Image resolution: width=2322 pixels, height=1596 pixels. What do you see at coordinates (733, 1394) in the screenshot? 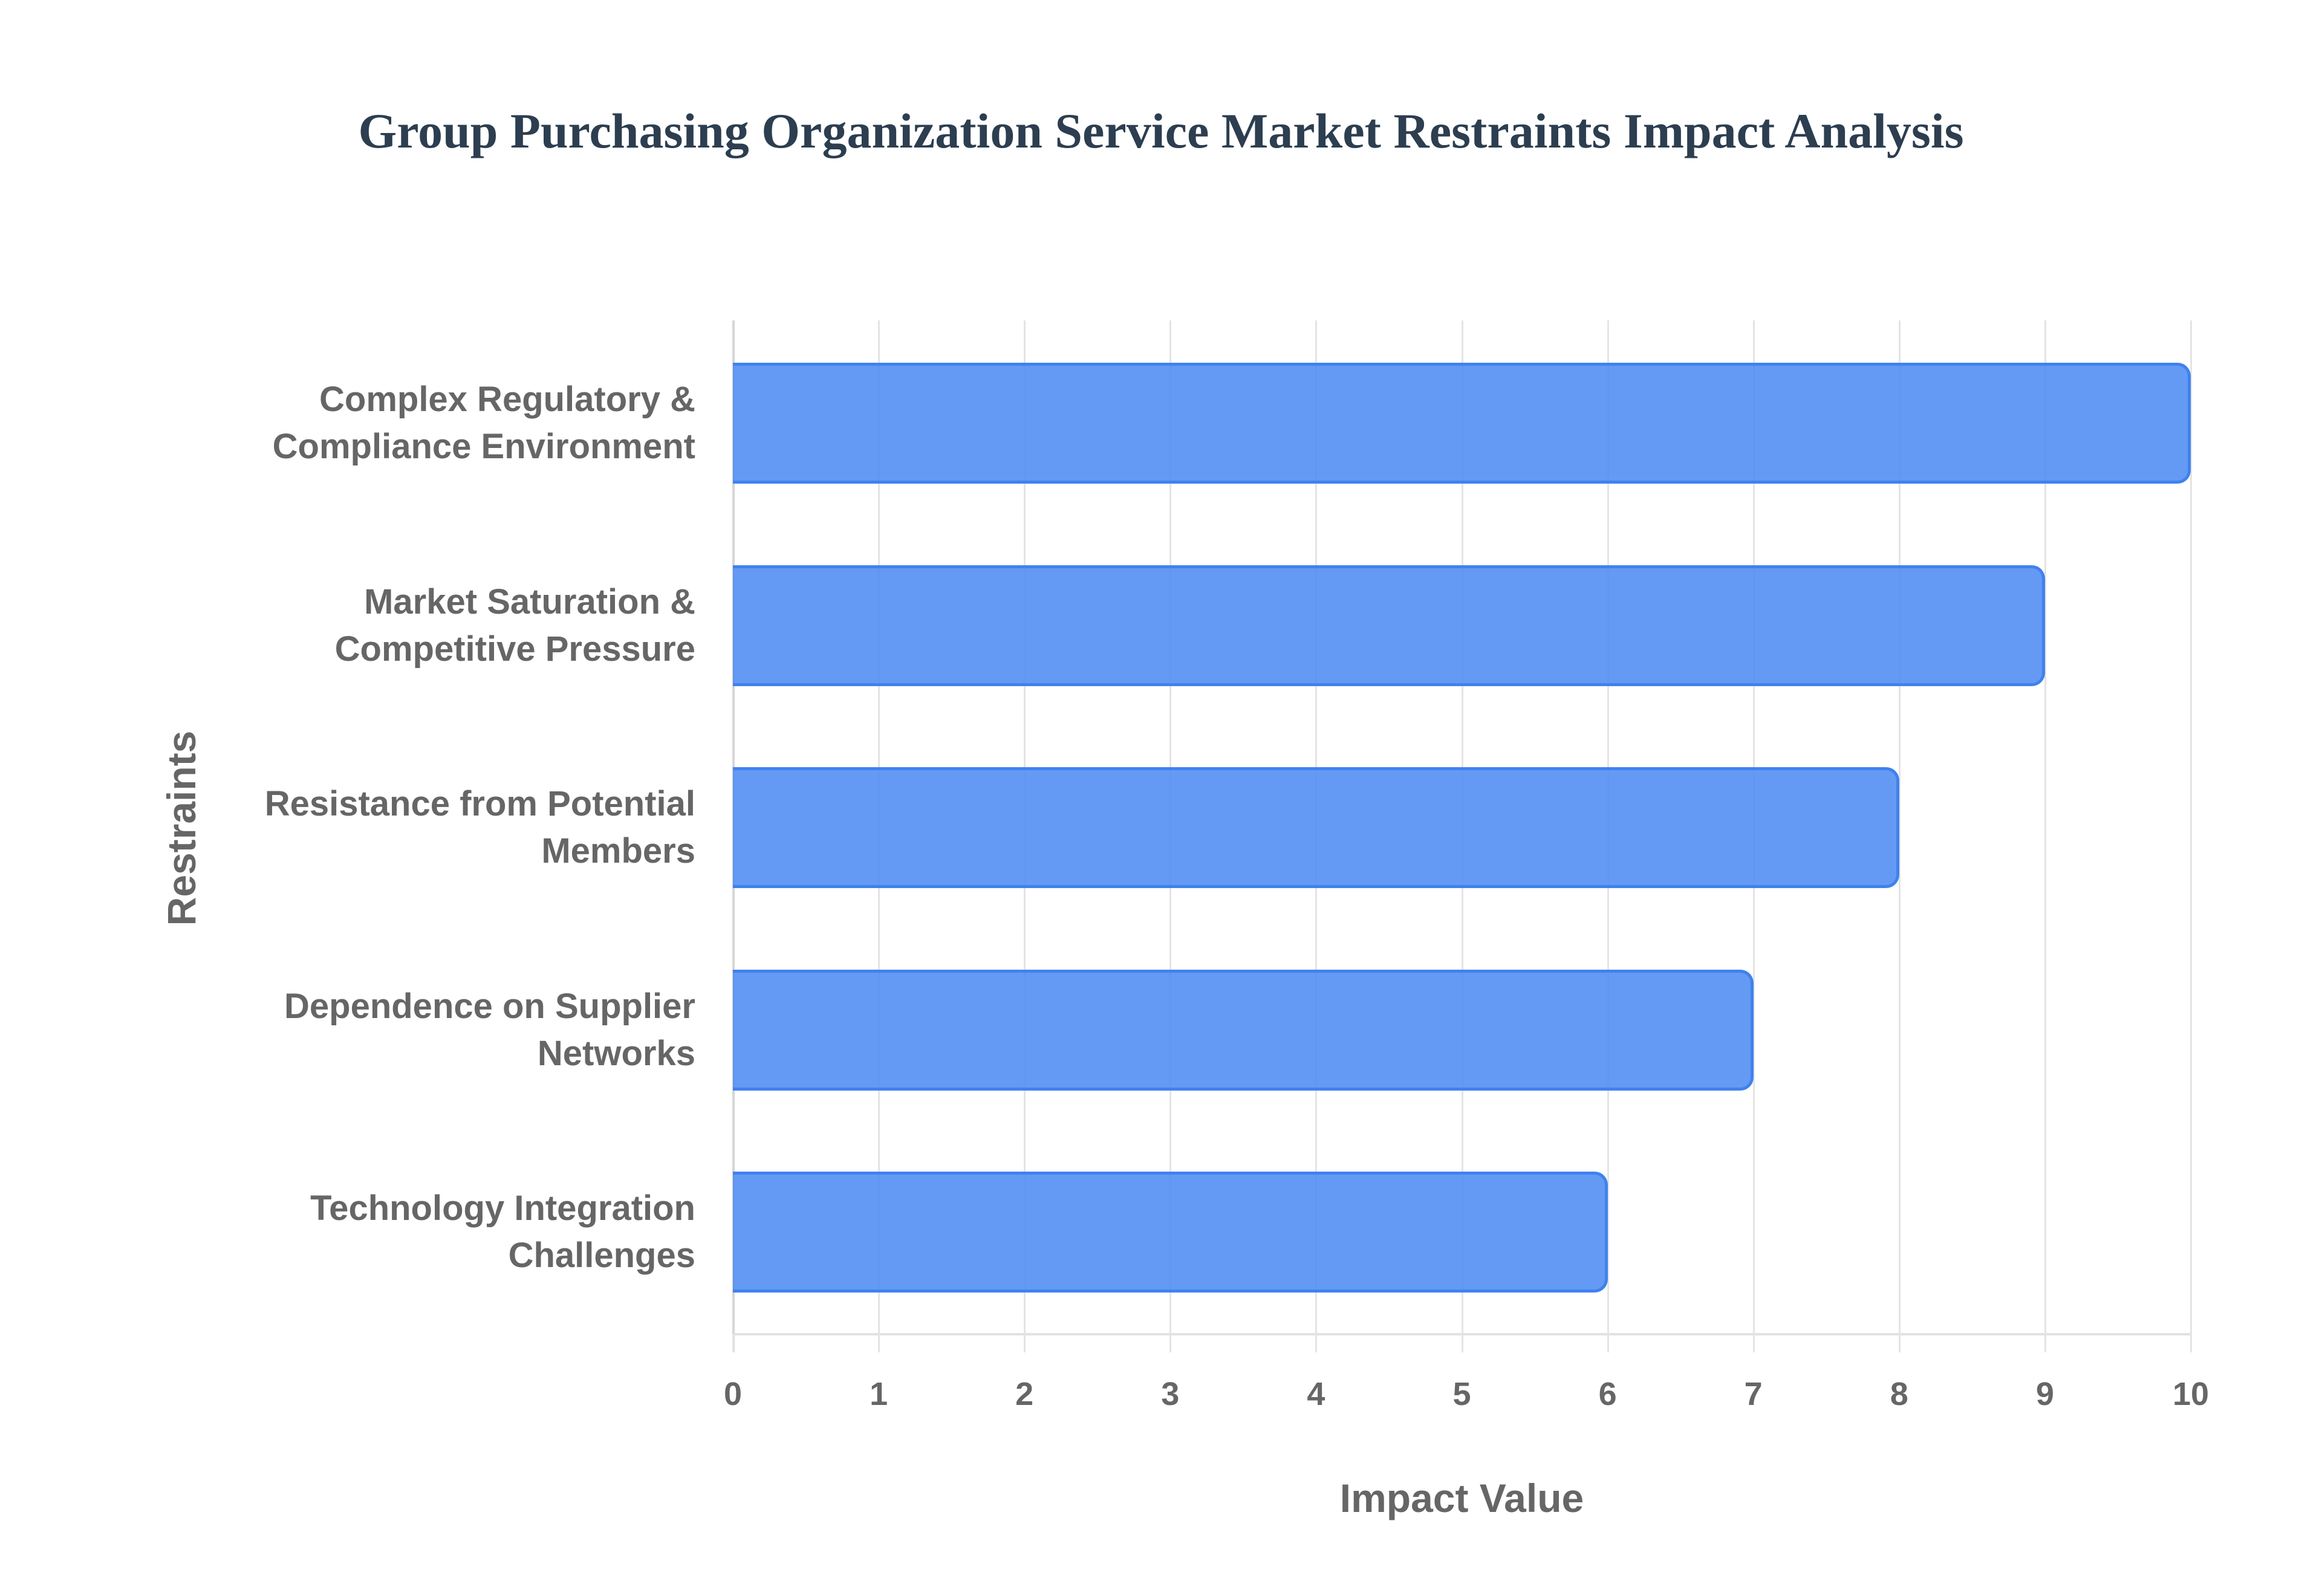
I see `x-tick-label: 0` at bounding box center [733, 1394].